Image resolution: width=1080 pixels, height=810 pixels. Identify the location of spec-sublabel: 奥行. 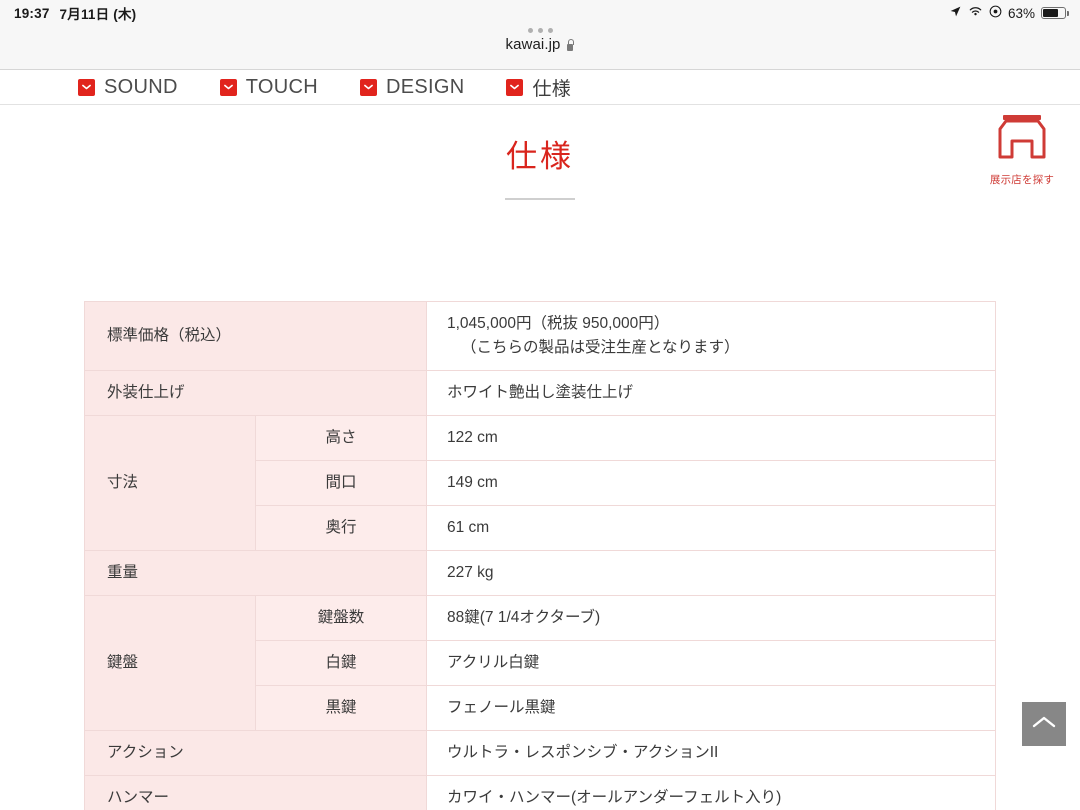
(341, 528).